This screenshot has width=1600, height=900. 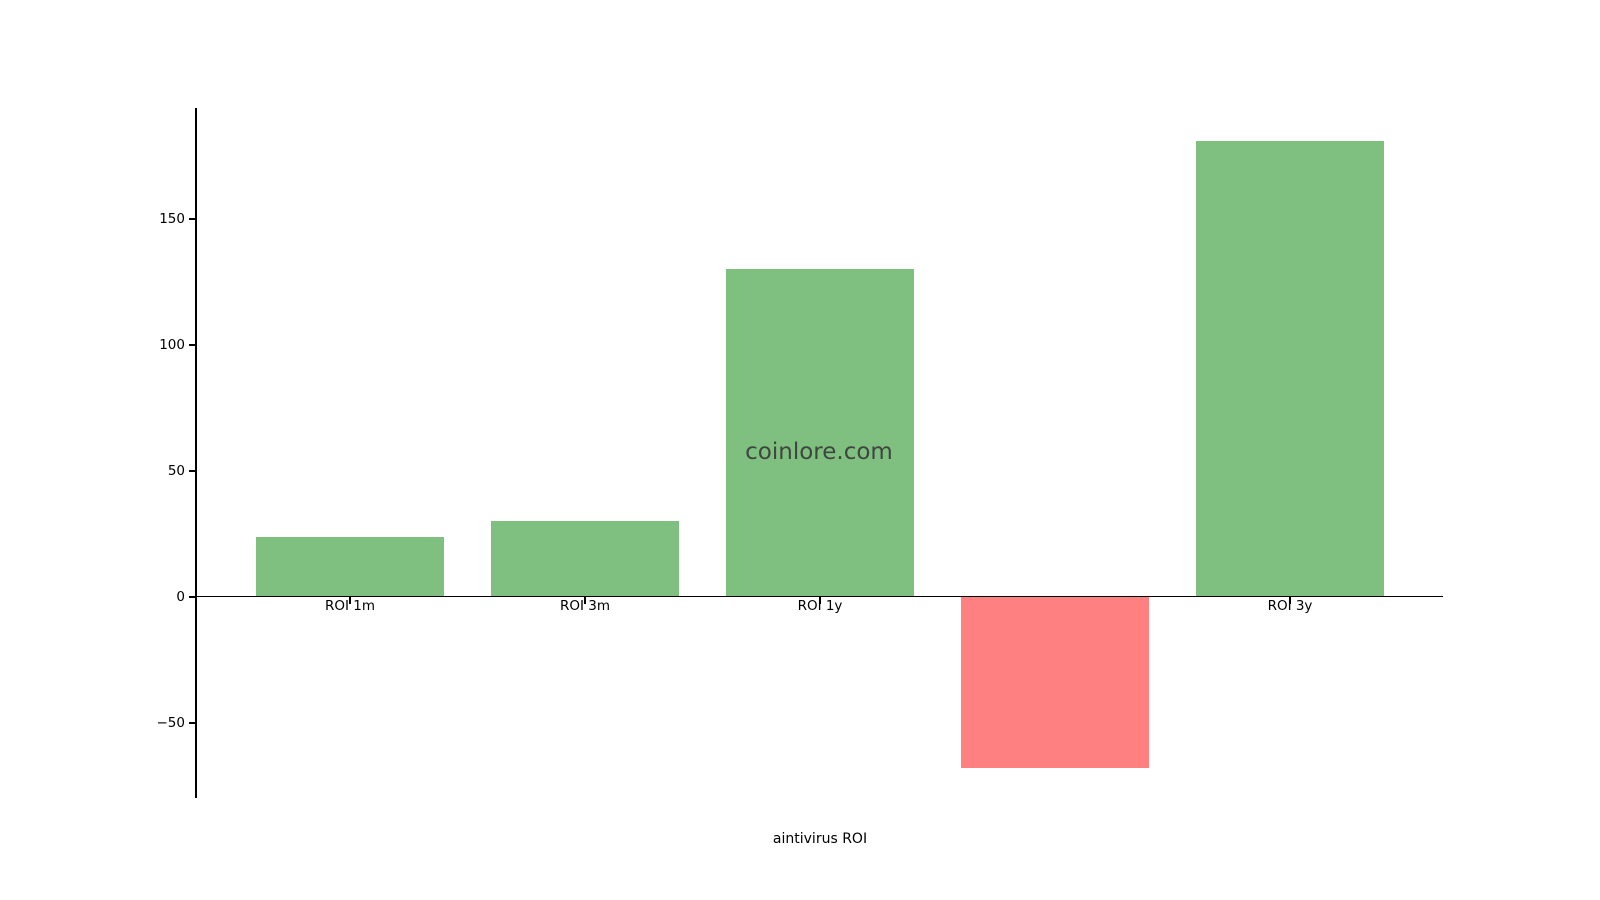 What do you see at coordinates (350, 606) in the screenshot?
I see `x-tick-label: ROI 1m` at bounding box center [350, 606].